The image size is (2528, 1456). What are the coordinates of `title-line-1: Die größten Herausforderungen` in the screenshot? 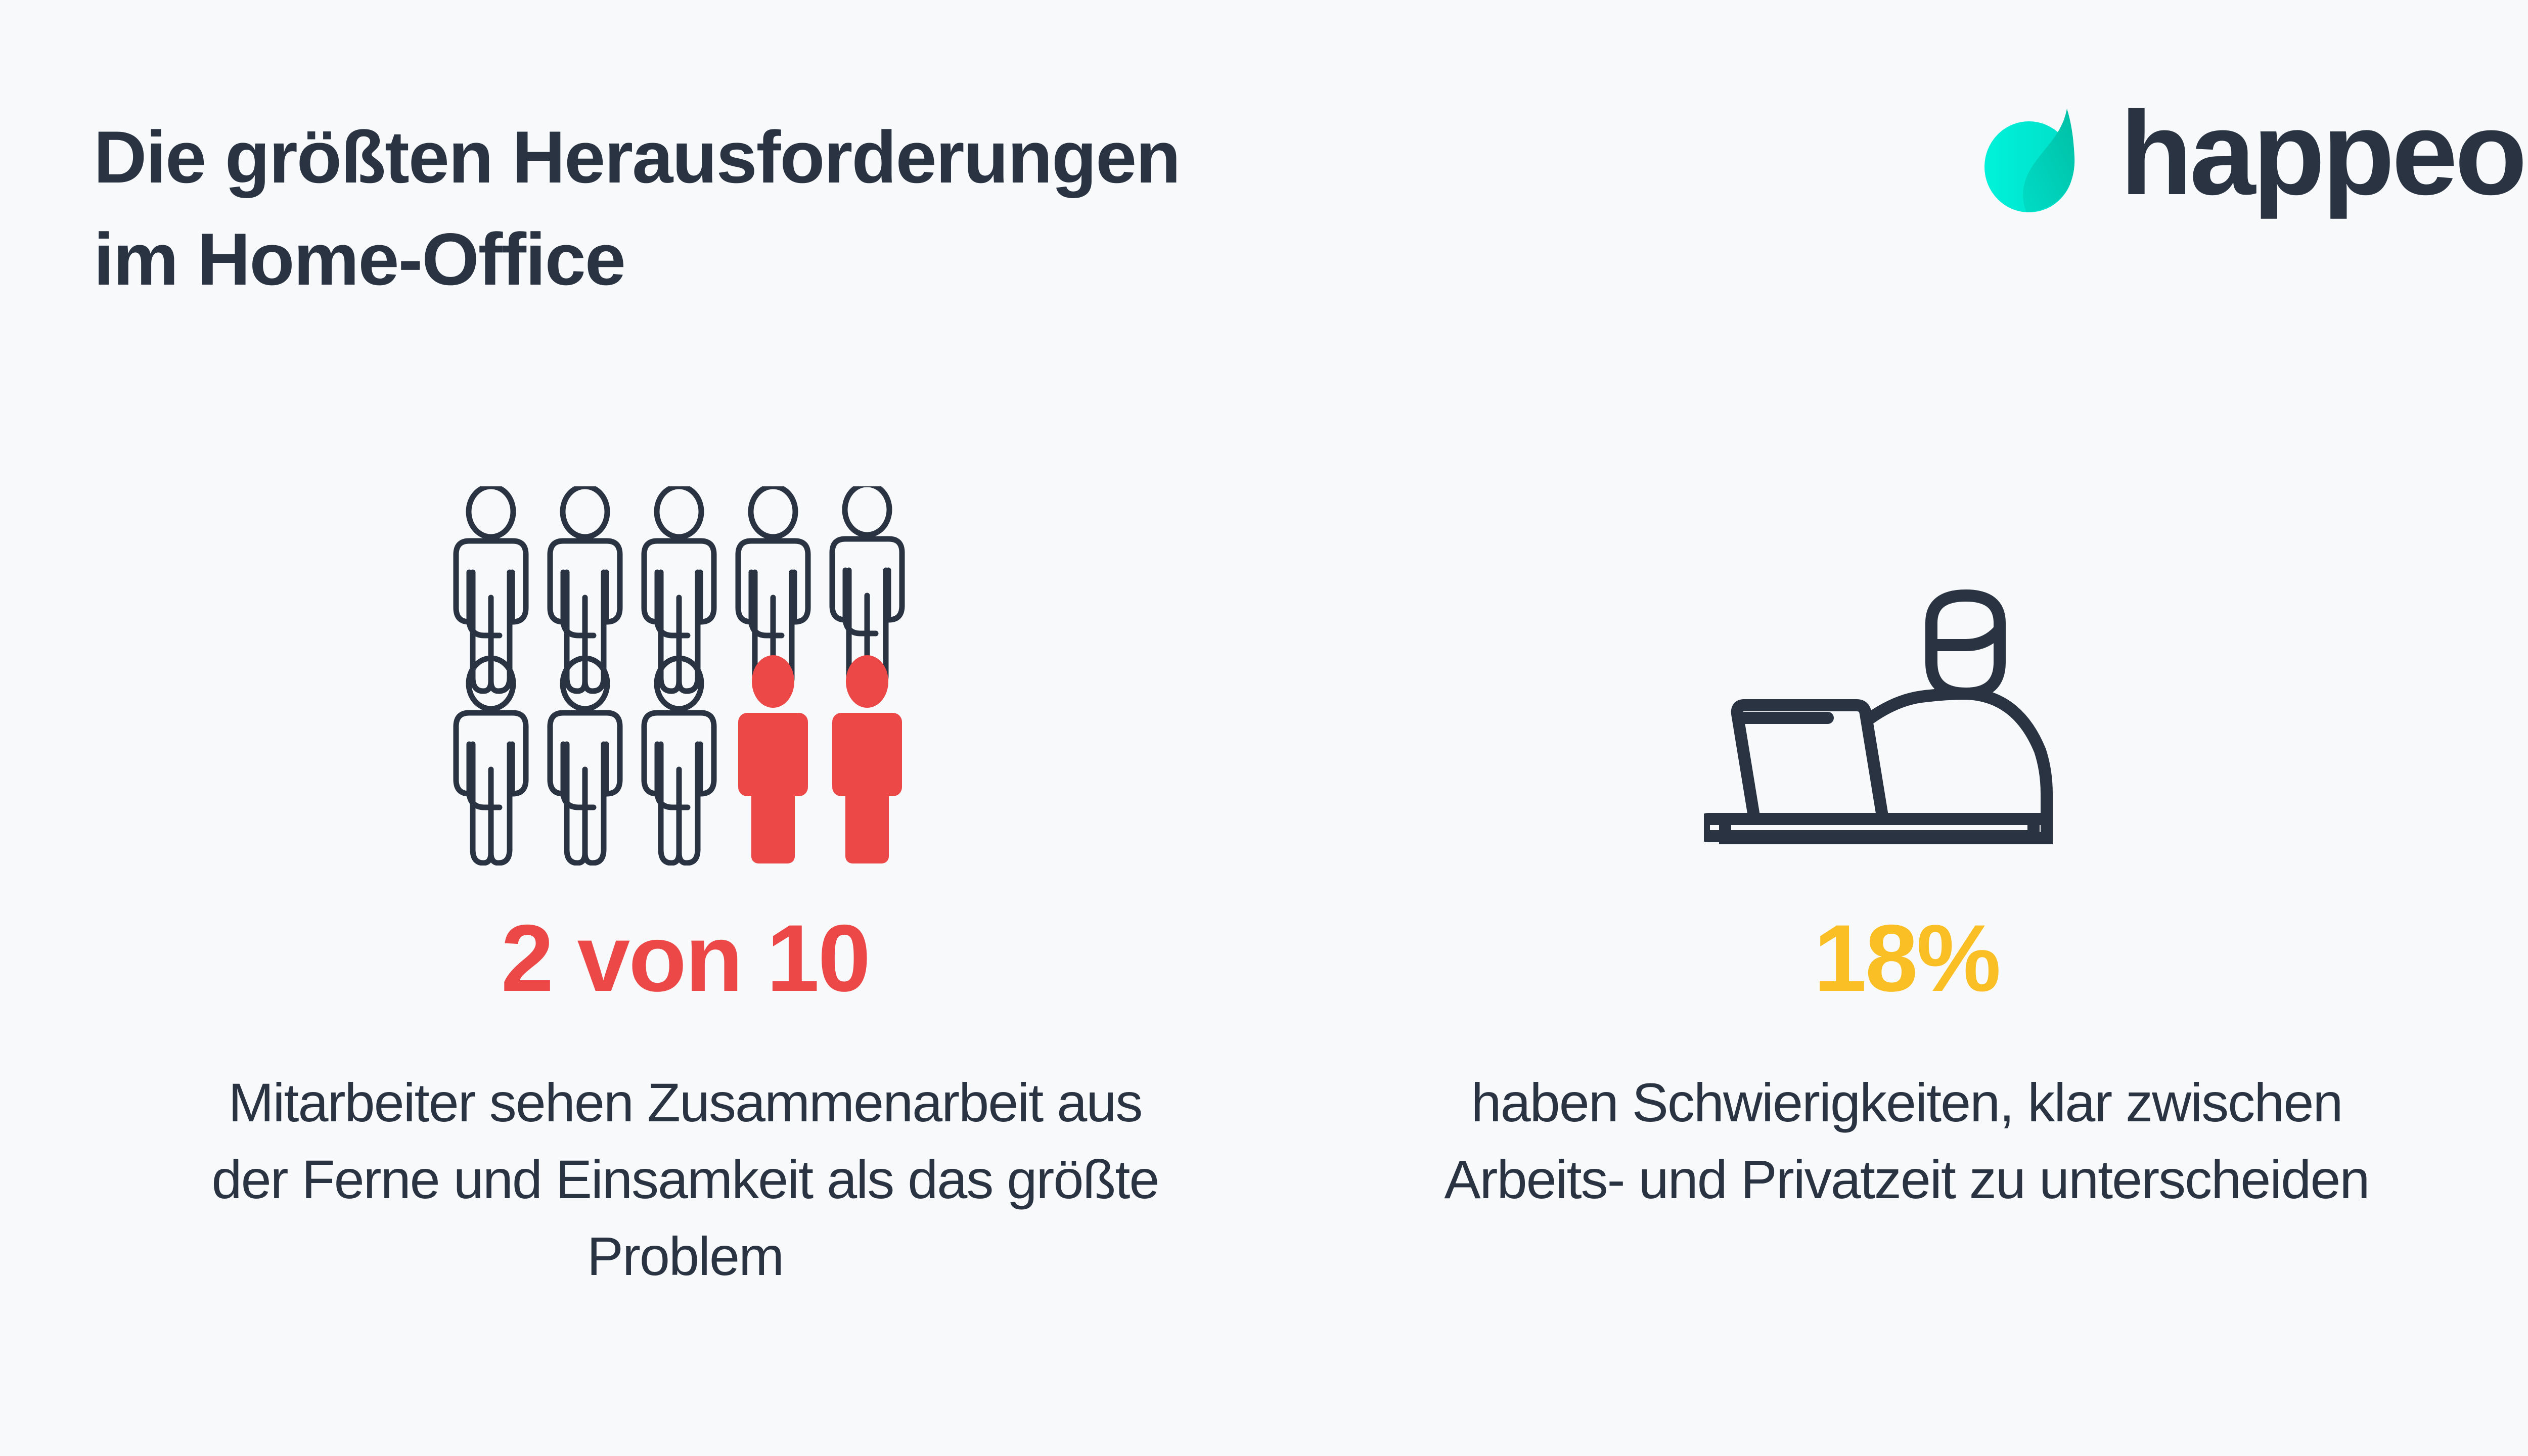 It's located at (638, 157).